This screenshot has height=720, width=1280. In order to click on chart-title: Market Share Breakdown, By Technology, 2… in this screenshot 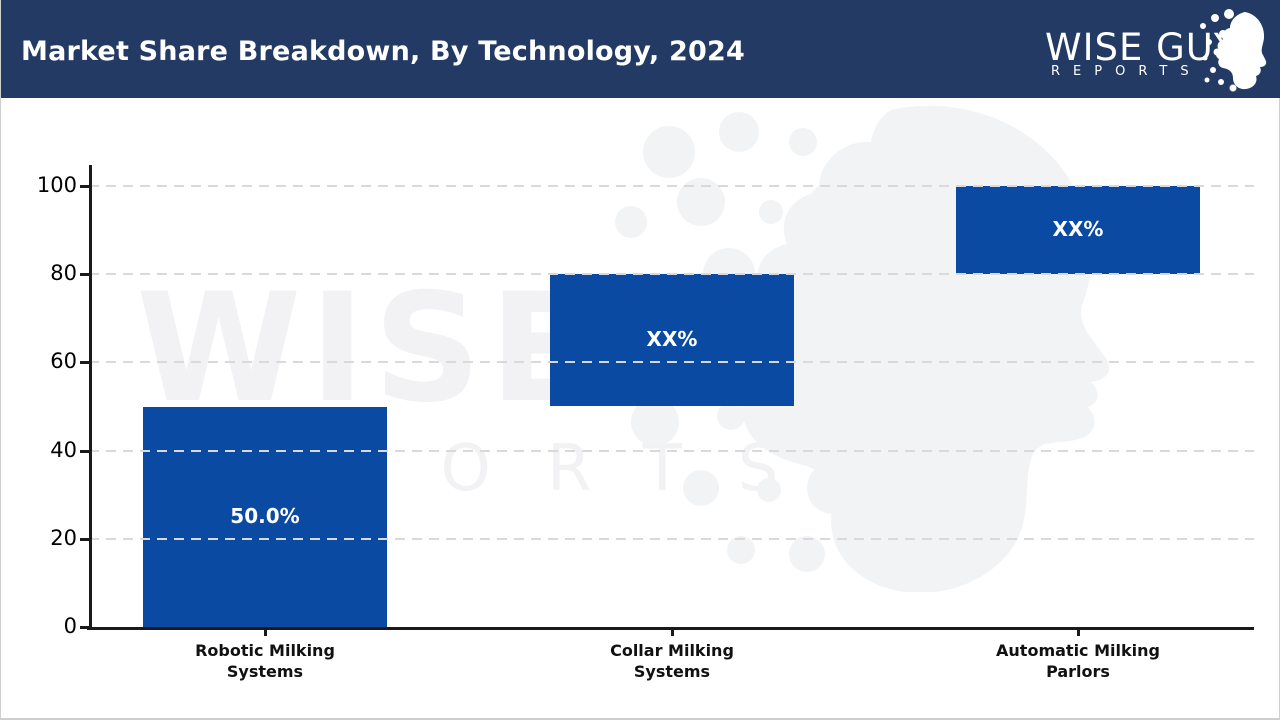, I will do `click(383, 51)`.